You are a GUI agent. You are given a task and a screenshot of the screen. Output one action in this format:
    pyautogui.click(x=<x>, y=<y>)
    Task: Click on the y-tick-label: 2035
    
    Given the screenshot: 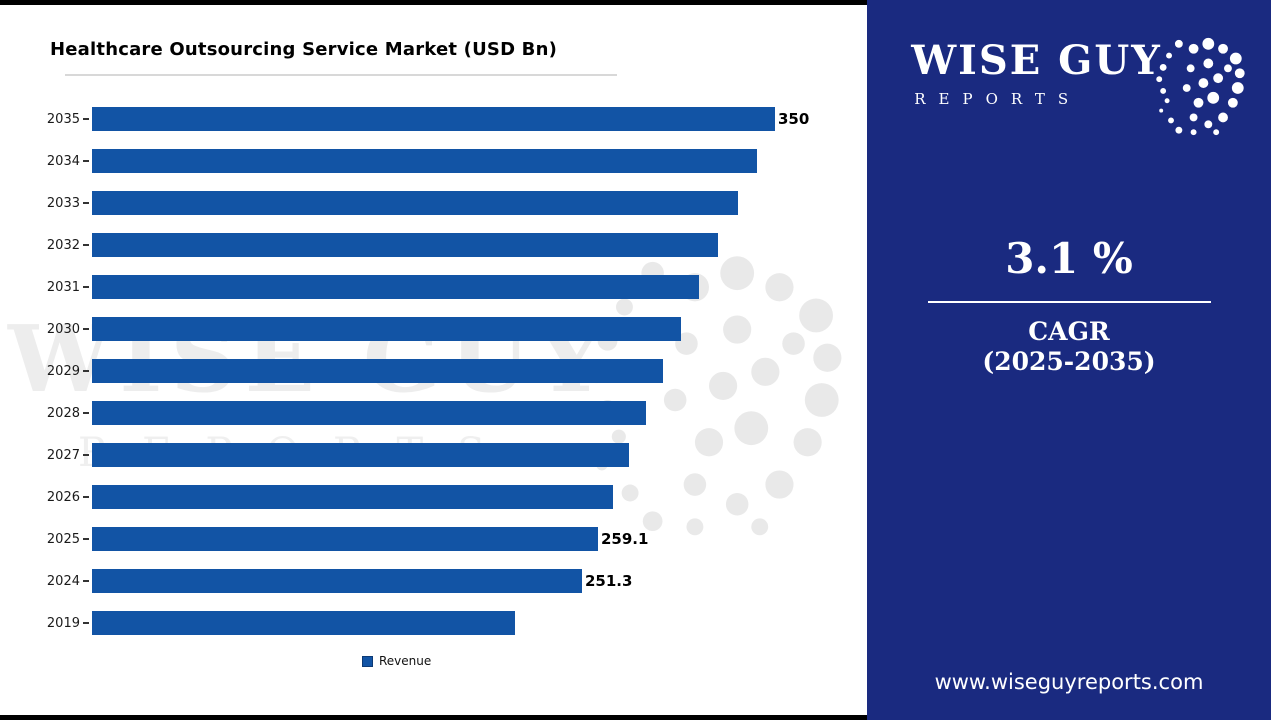 What is the action you would take?
    pyautogui.click(x=63, y=119)
    